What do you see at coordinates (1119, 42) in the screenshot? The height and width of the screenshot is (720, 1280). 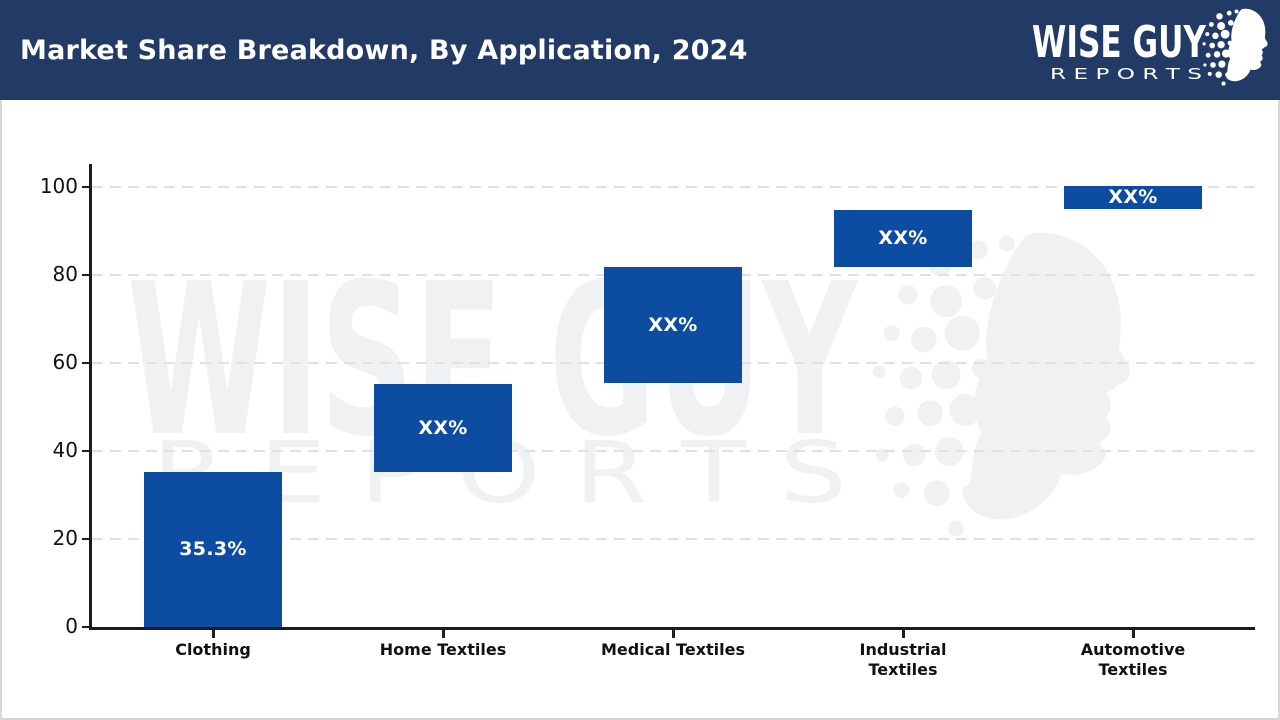 I see `logo-primary-text: WISE GUY` at bounding box center [1119, 42].